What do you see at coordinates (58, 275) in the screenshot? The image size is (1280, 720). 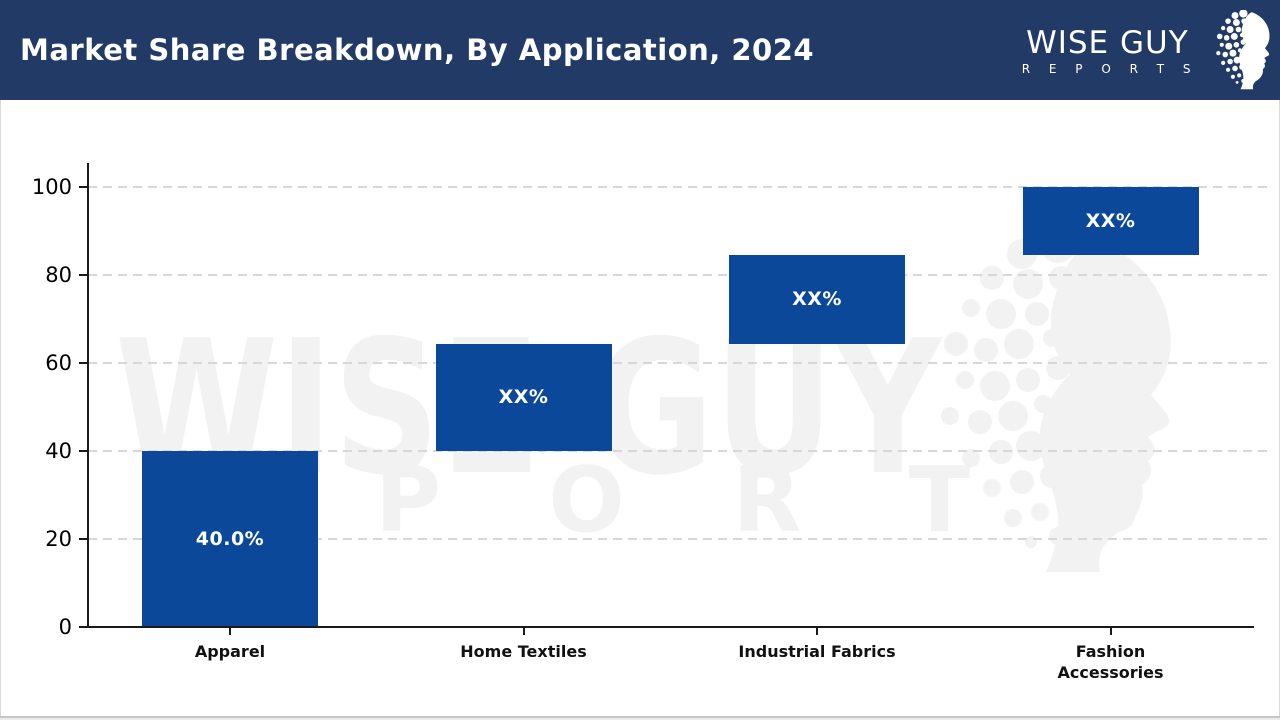 I see `y-tick-label: 80` at bounding box center [58, 275].